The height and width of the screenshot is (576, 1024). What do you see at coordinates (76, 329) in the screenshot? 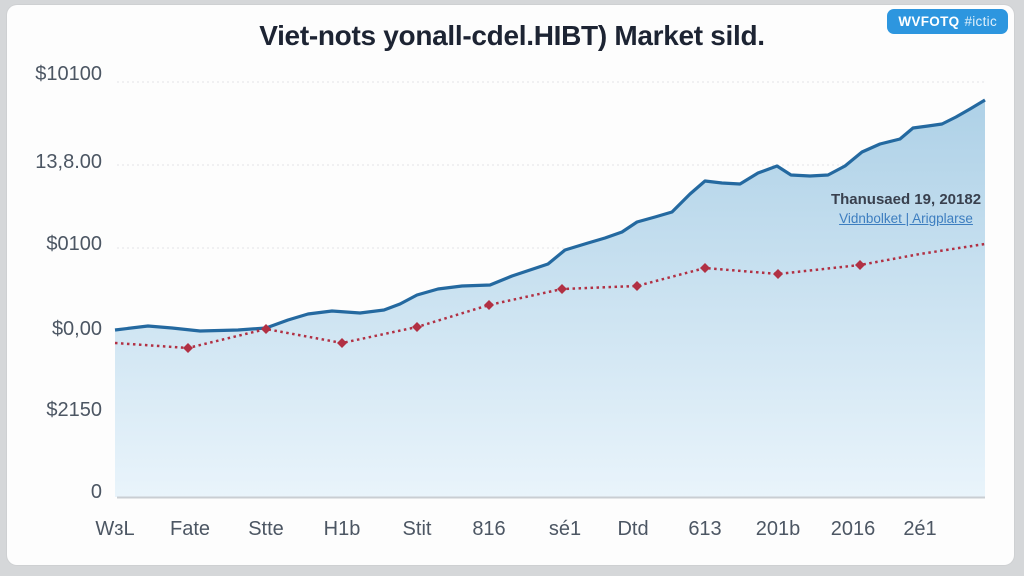
I see `y-tick-label: $0,00` at bounding box center [76, 329].